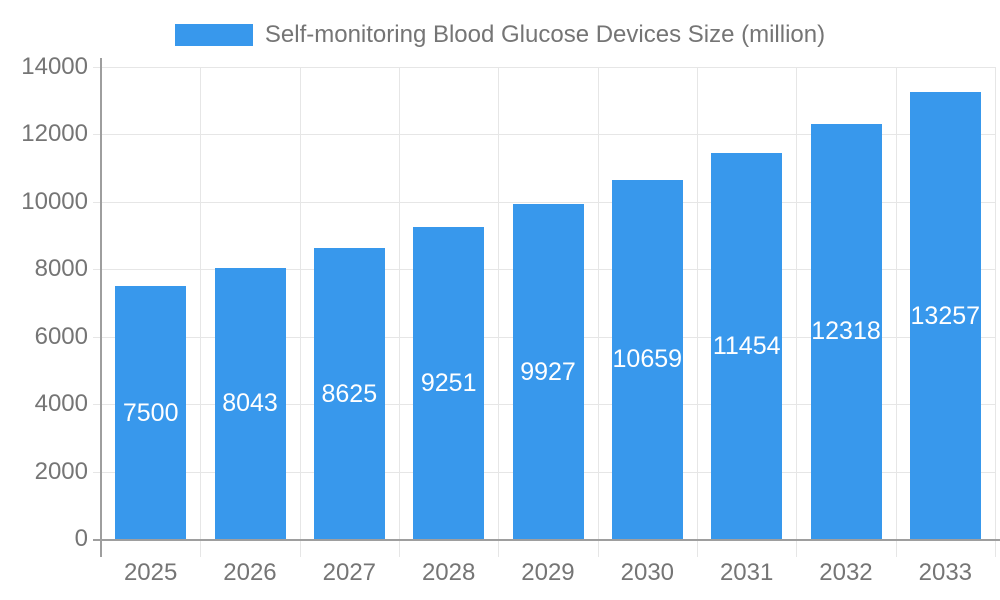 The image size is (1000, 600). I want to click on bar-value-label: 10659, so click(647, 359).